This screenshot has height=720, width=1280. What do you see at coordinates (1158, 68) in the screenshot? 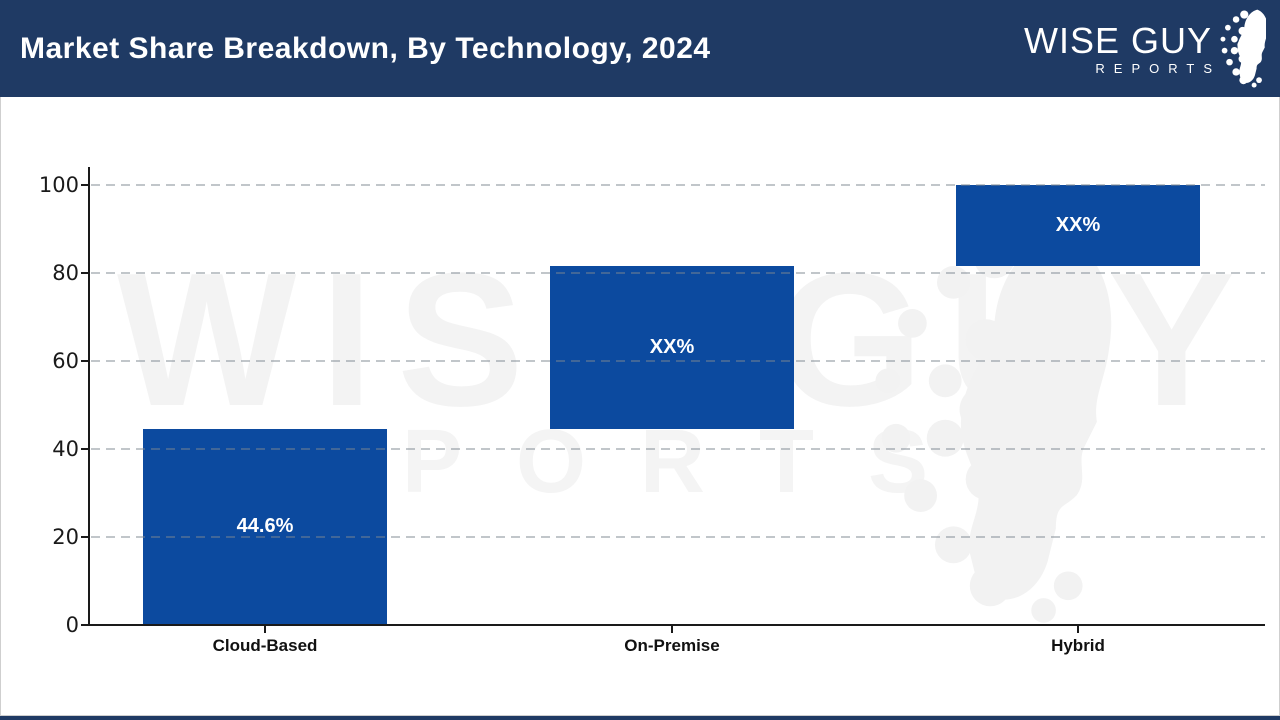
I see `logo-subtitle: REPORTS` at bounding box center [1158, 68].